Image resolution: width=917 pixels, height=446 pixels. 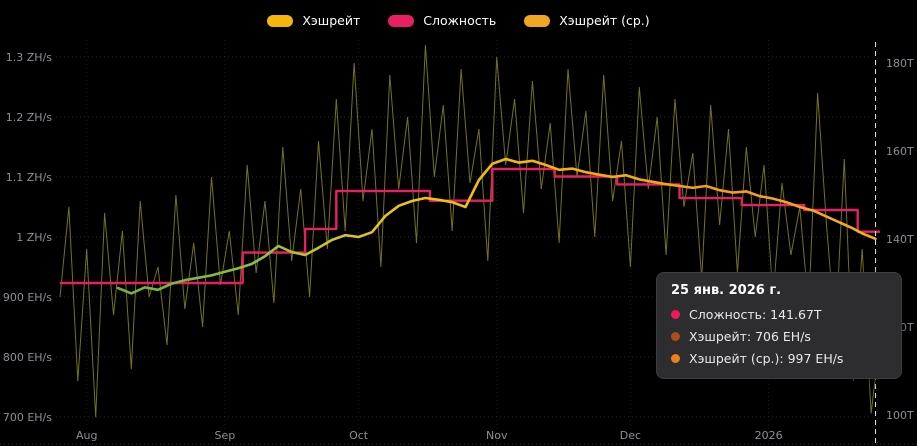 I want to click on x-tick-label: Sep, so click(x=225, y=435).